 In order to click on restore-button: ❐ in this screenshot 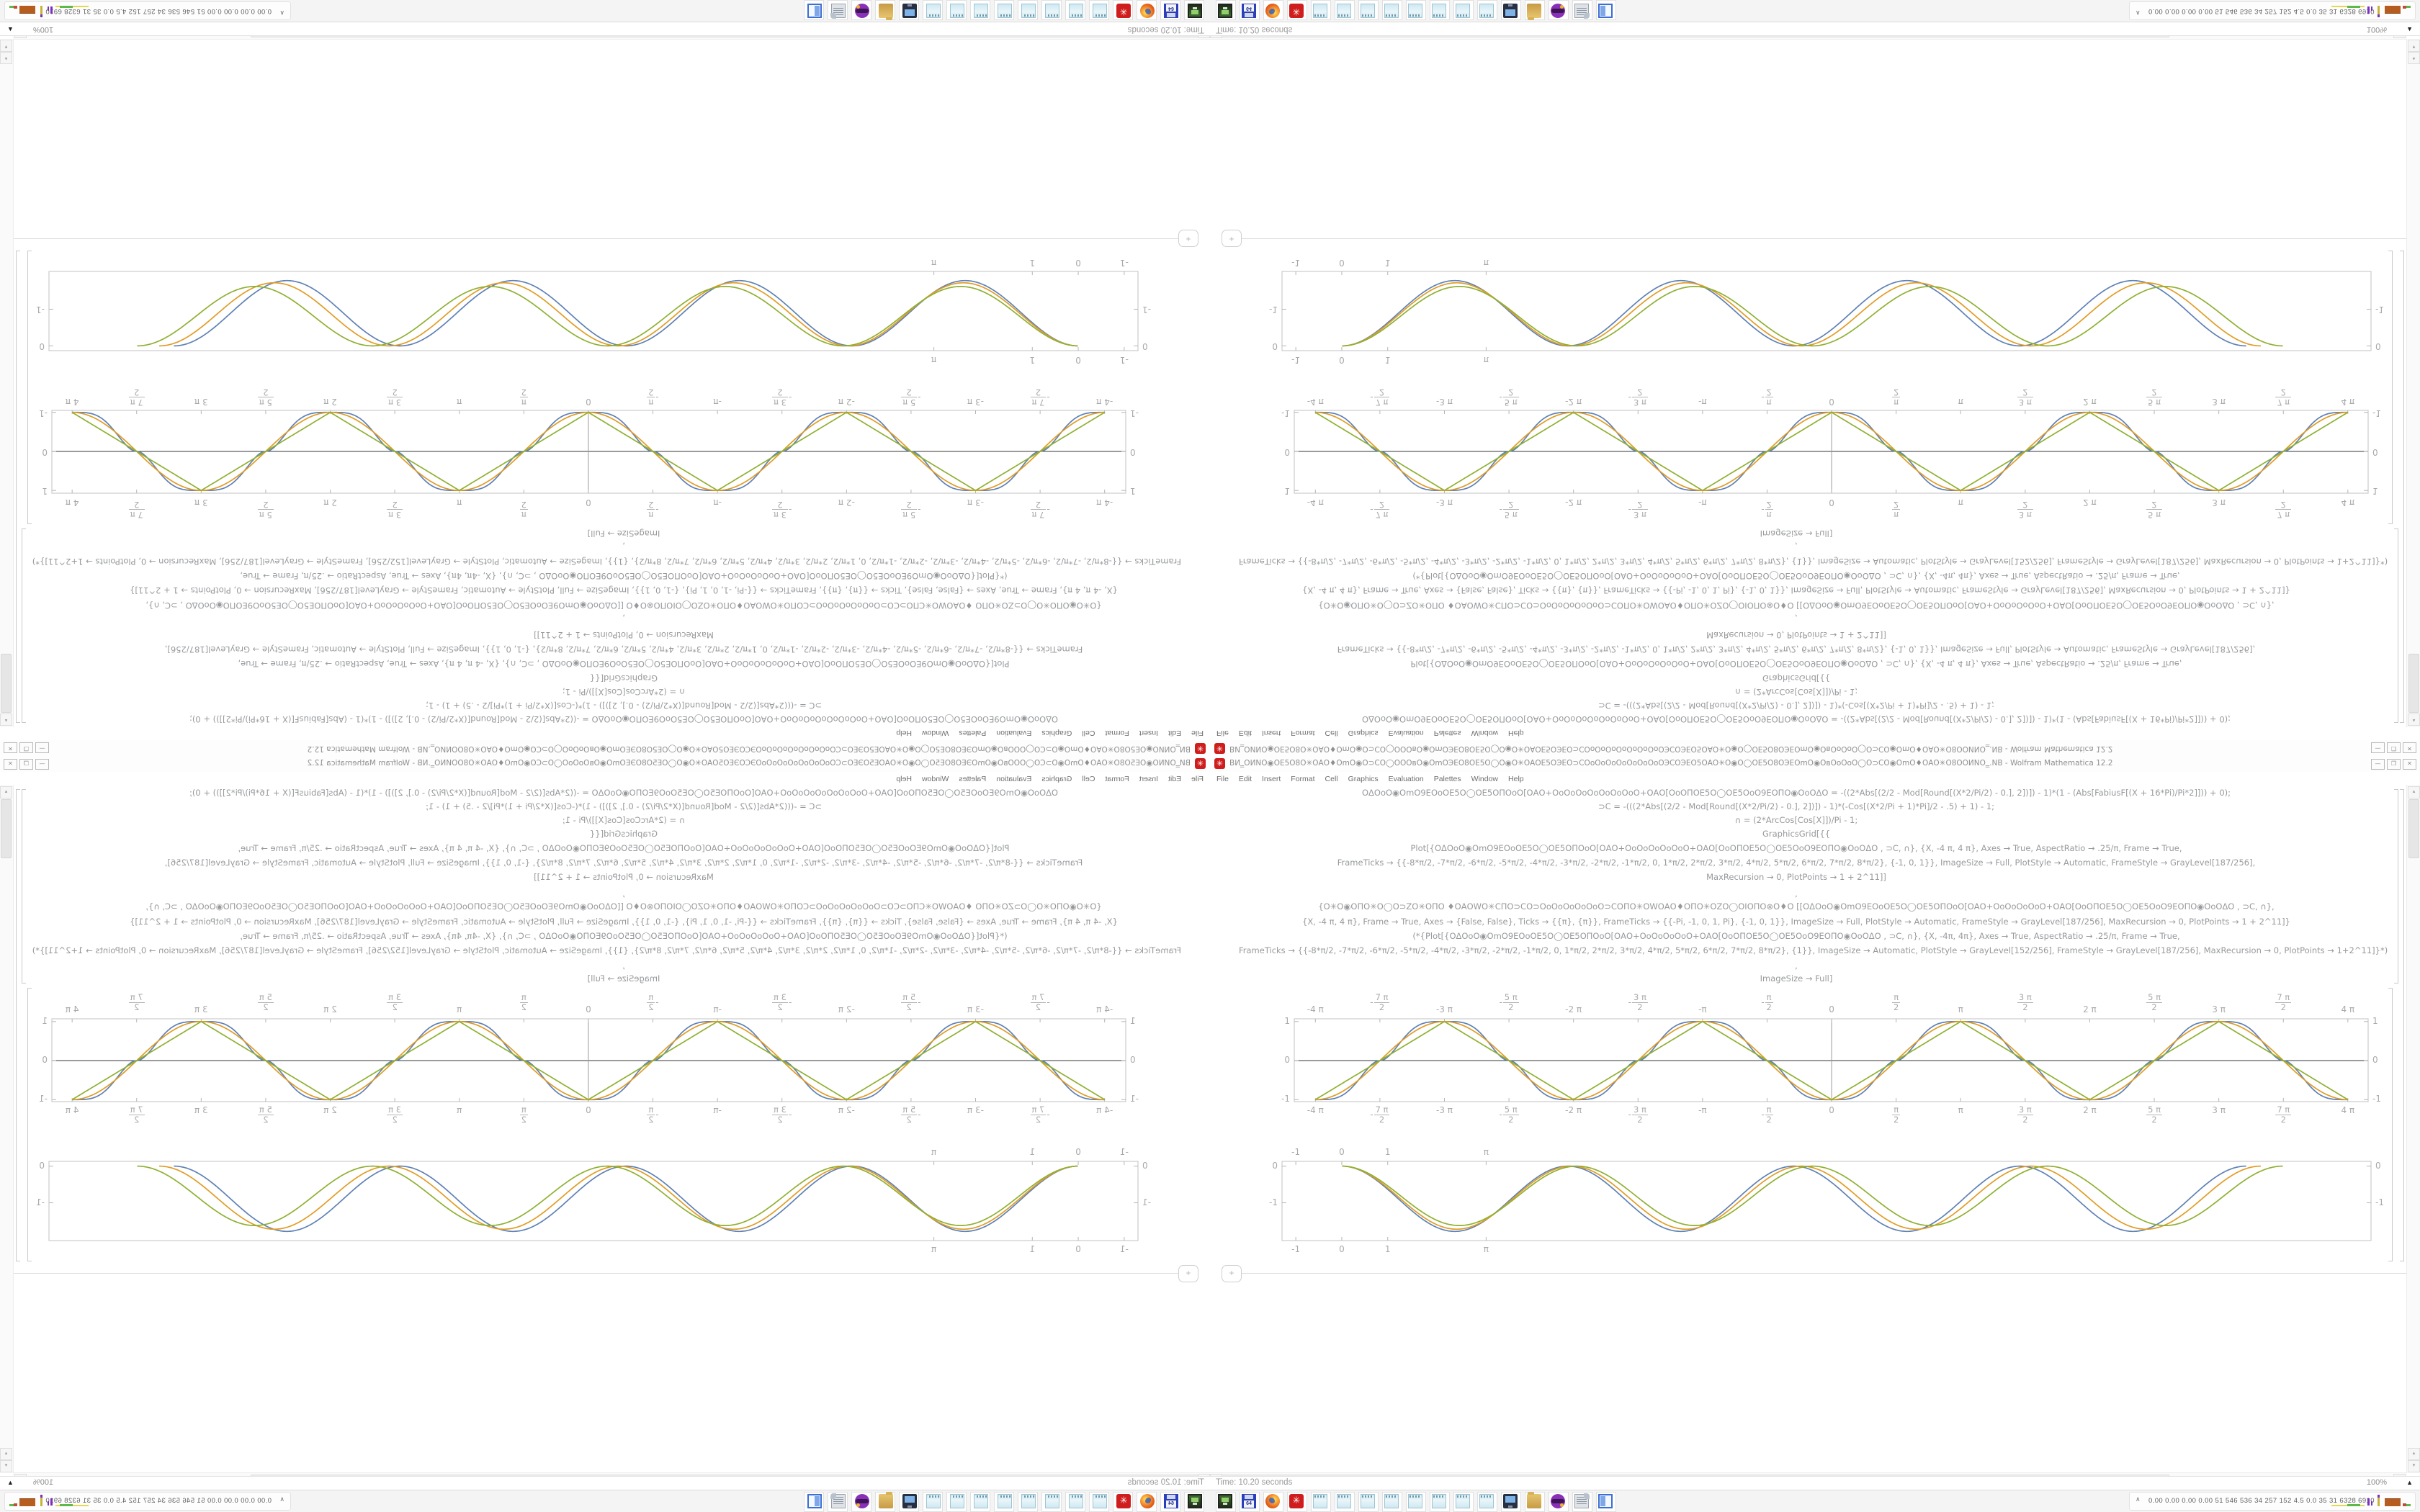, I will do `click(2394, 764)`.